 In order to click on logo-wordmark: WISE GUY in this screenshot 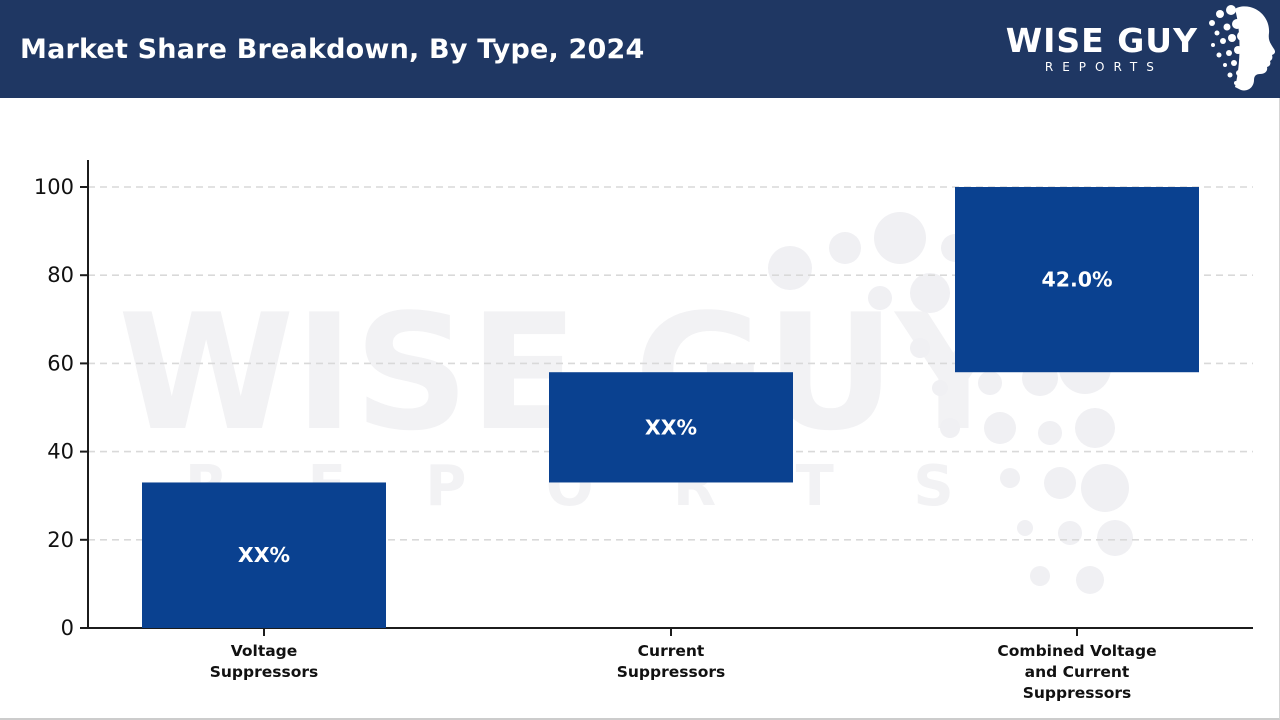, I will do `click(1101, 40)`.